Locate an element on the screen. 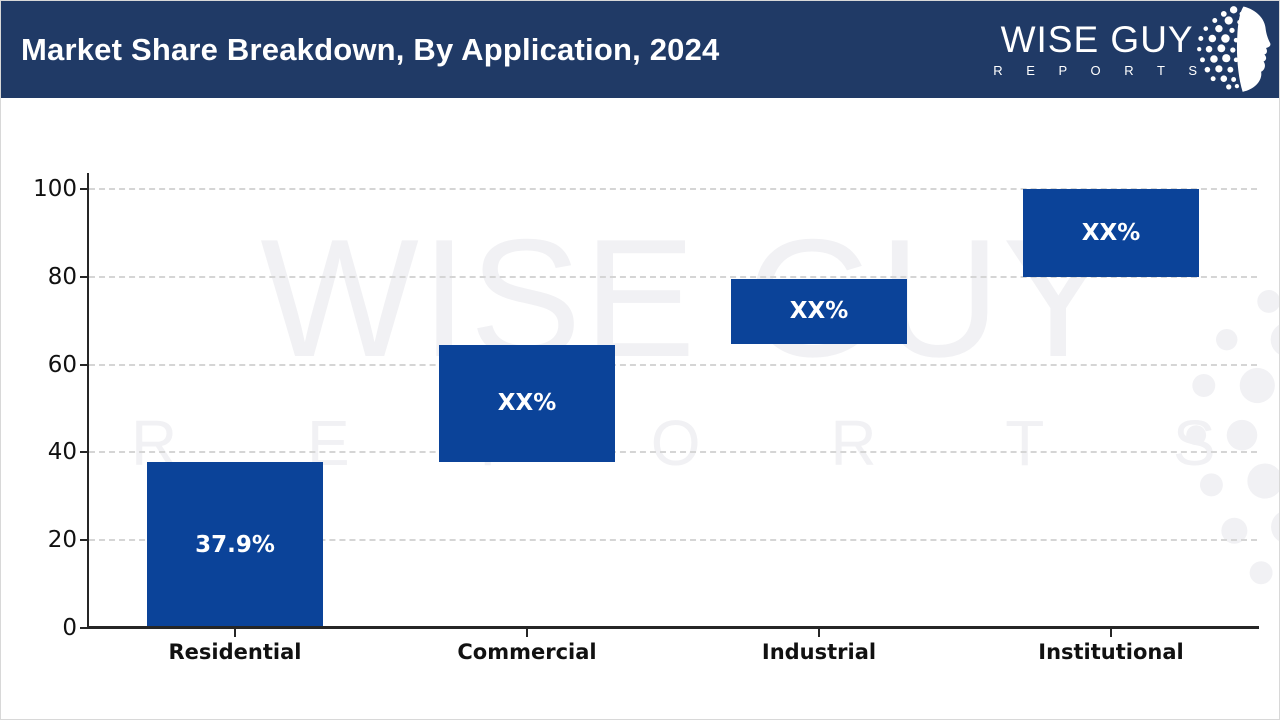 This screenshot has width=1280, height=720. bar-institutional: XX% is located at coordinates (1111, 233).